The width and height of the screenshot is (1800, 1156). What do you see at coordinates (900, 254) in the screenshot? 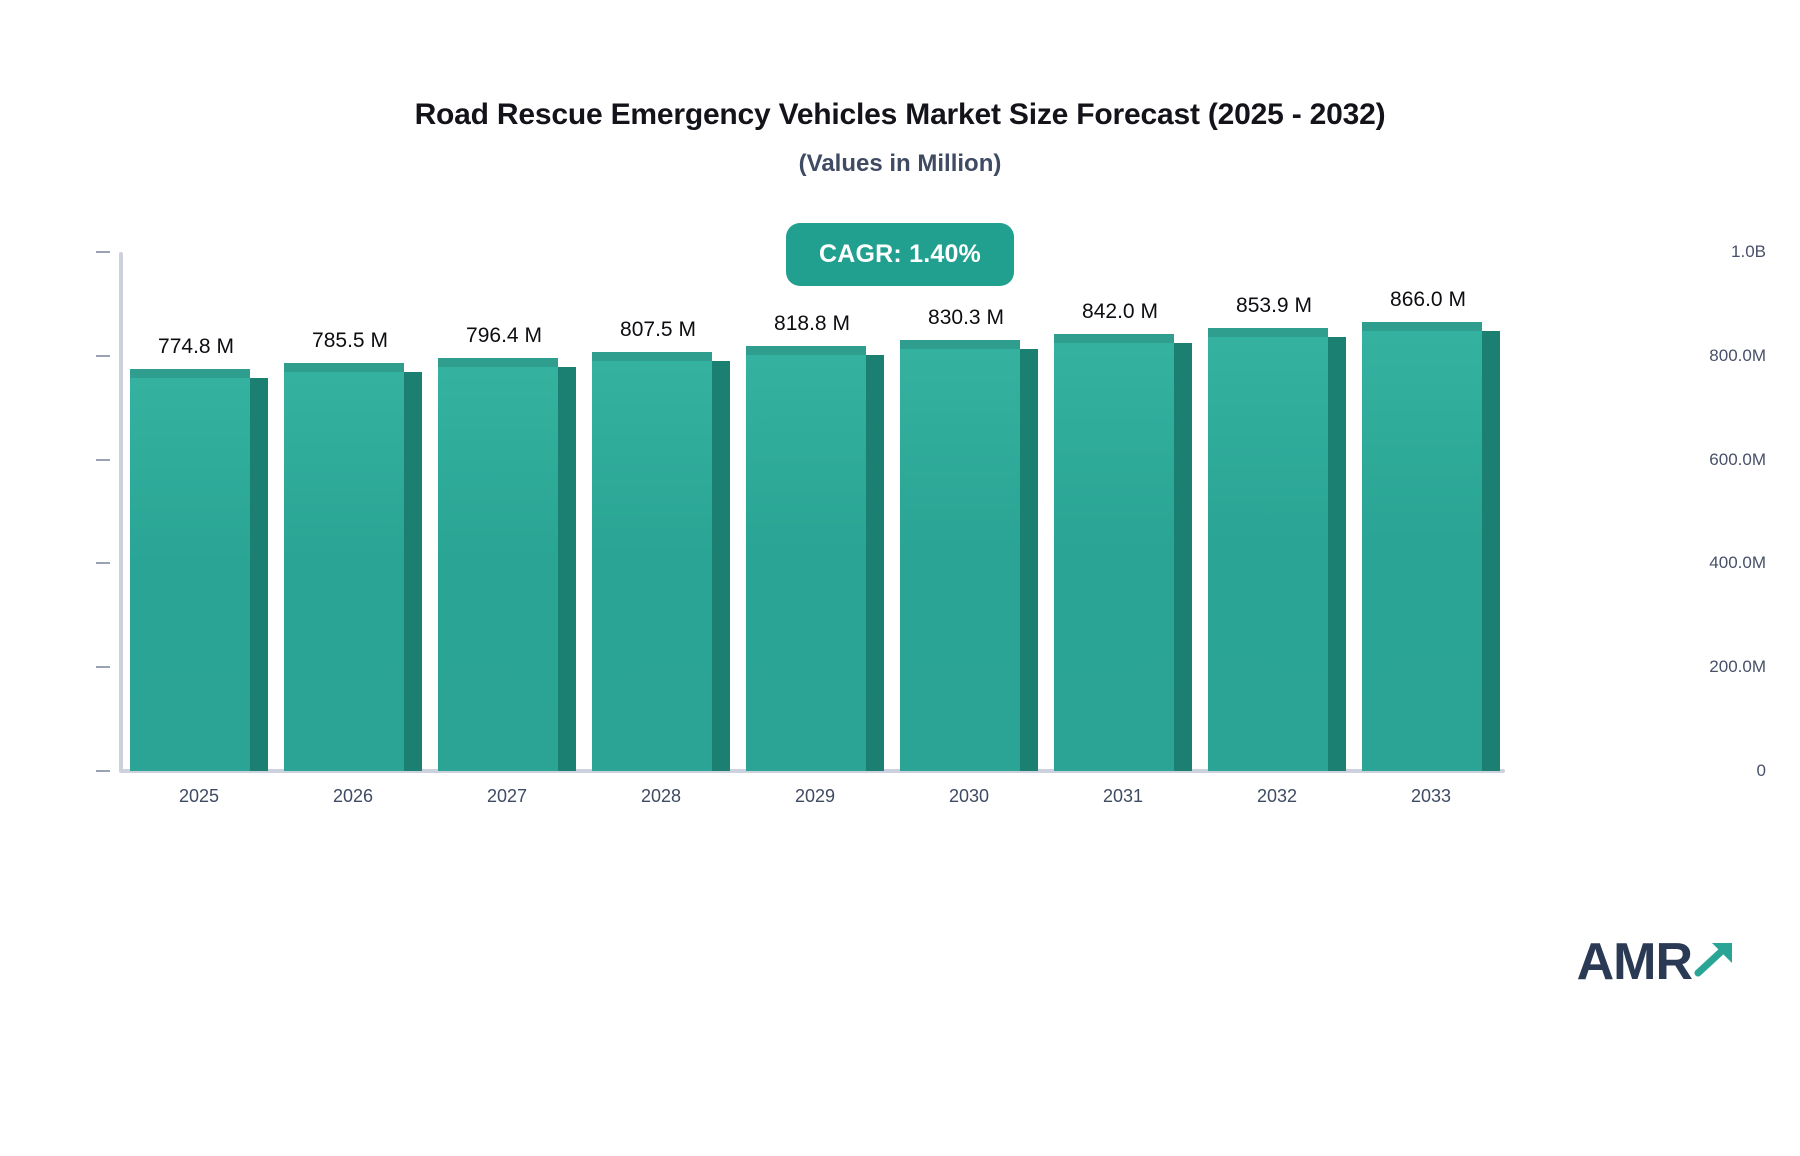
I see `cagr-badge: CAGR: 1.40%` at bounding box center [900, 254].